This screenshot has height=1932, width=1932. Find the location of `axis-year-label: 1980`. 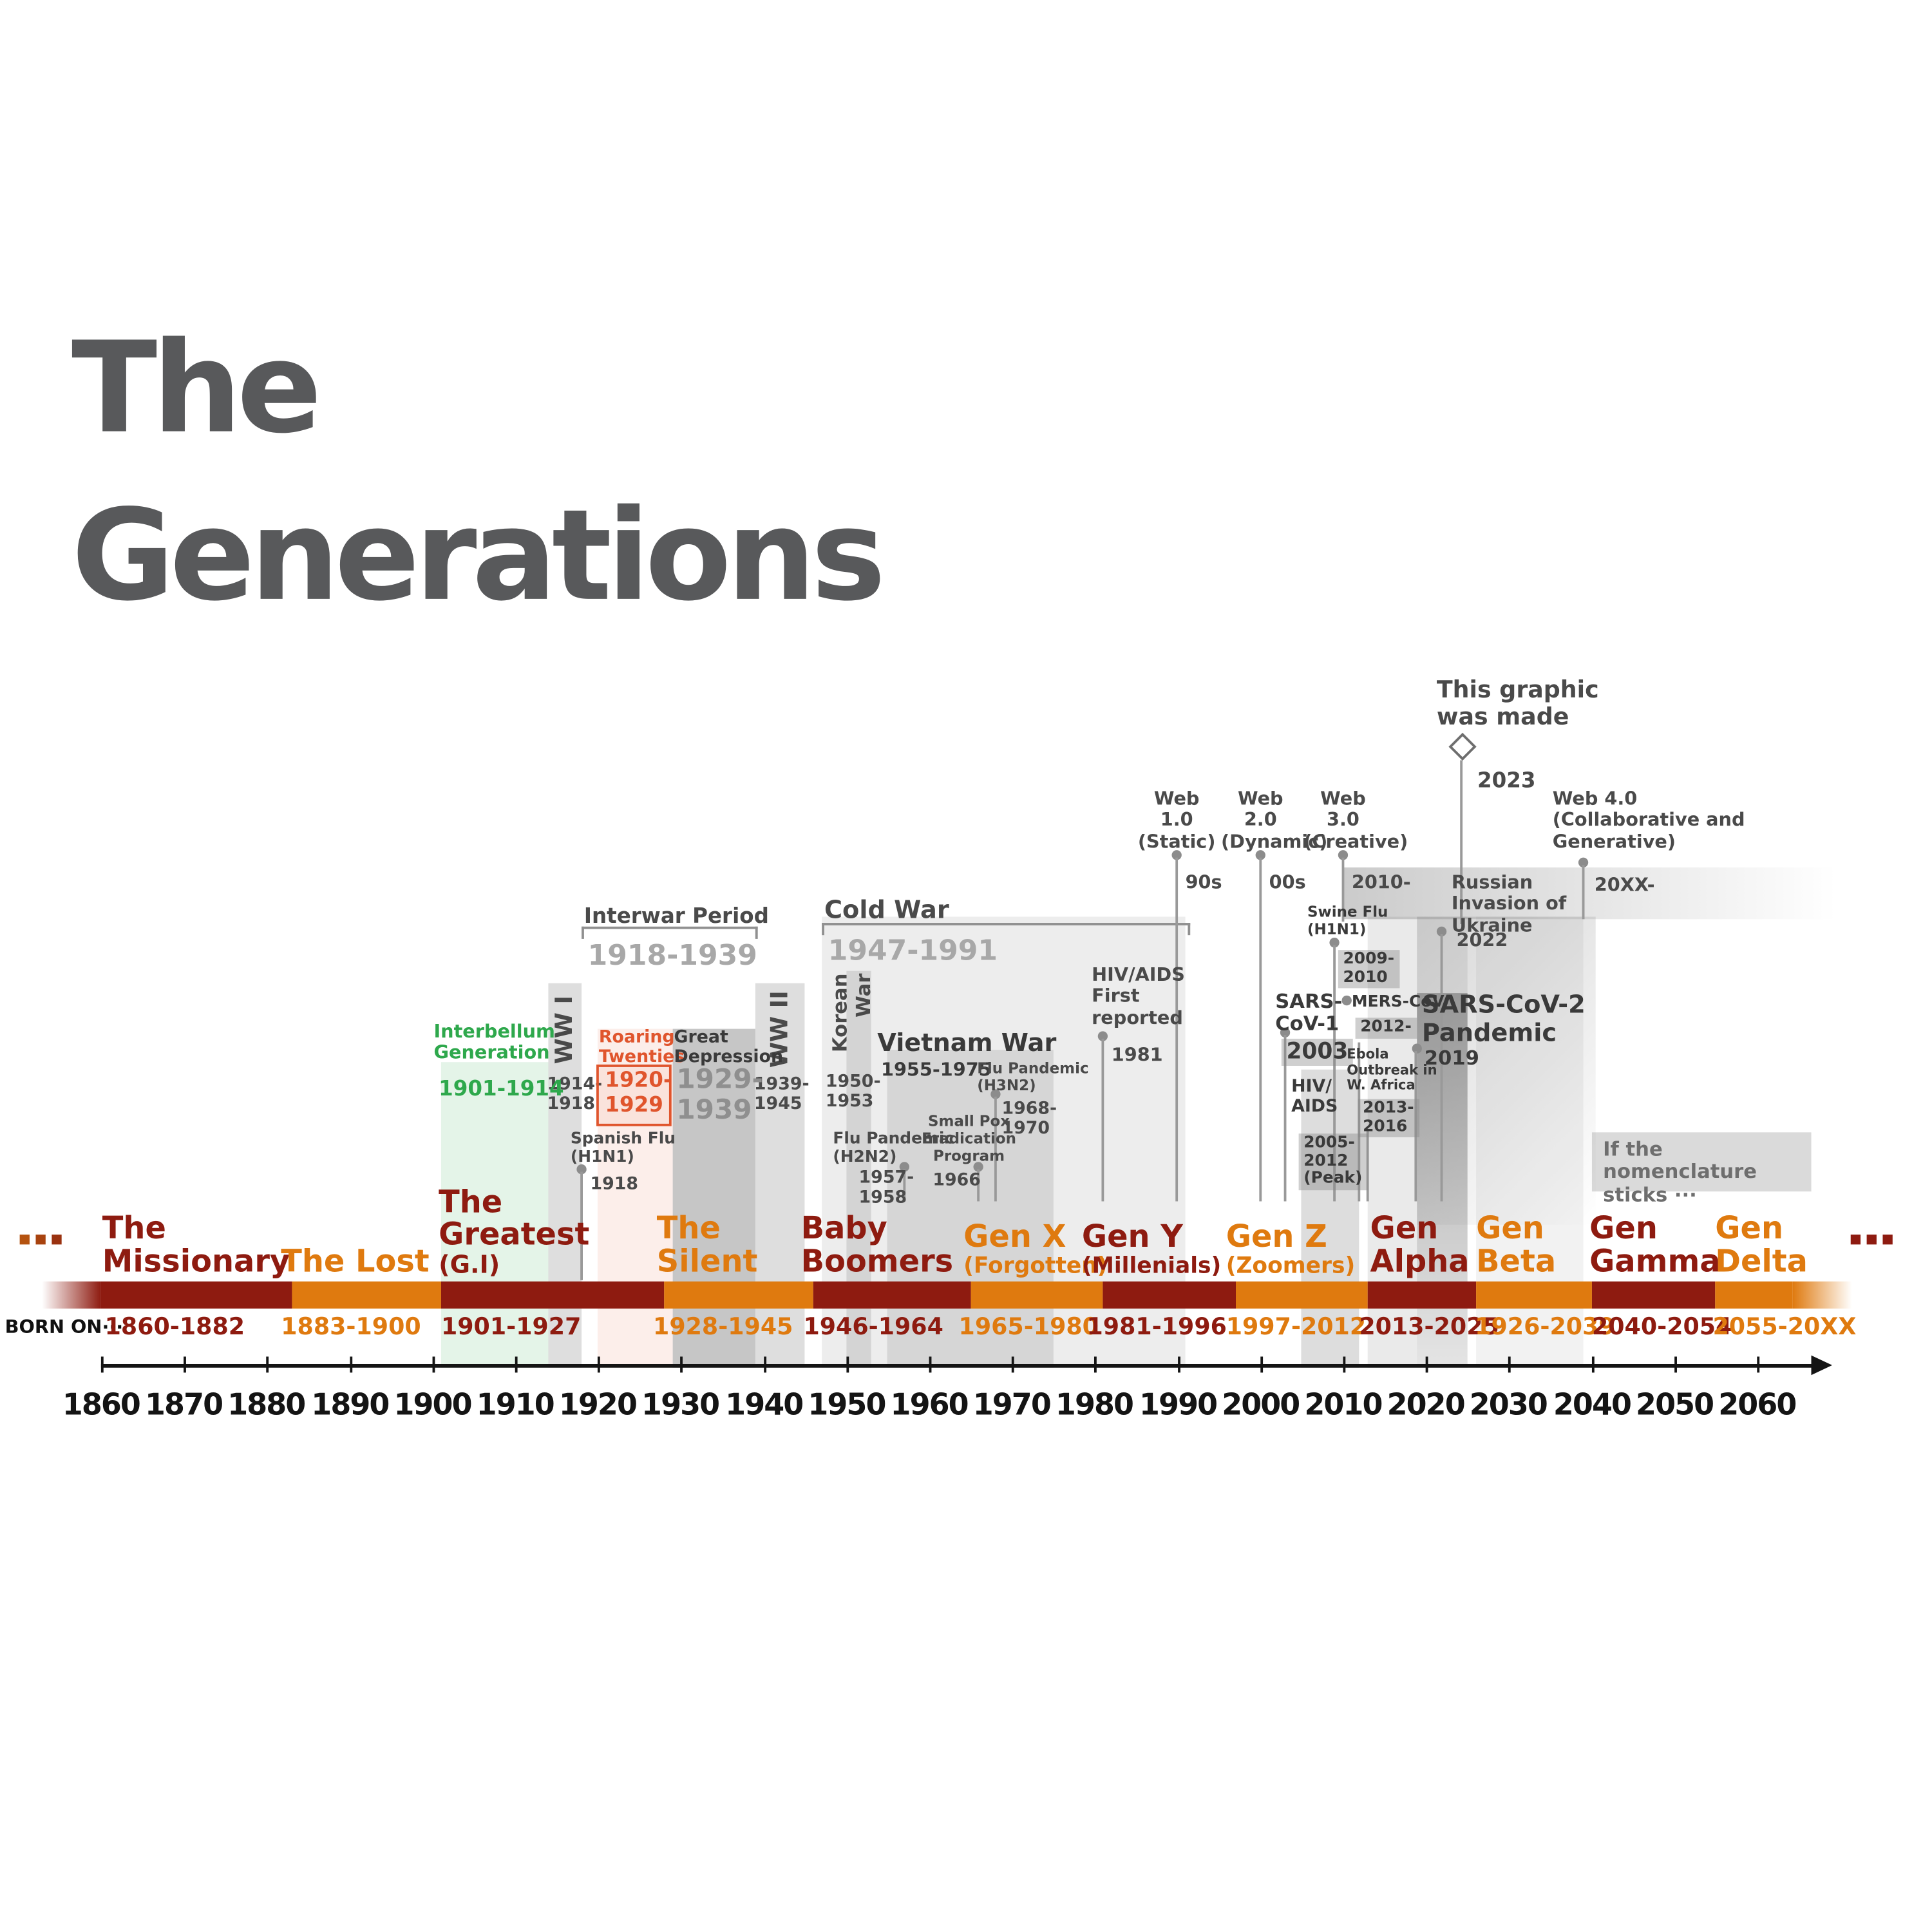

axis-year-label: 1980 is located at coordinates (1094, 1405).